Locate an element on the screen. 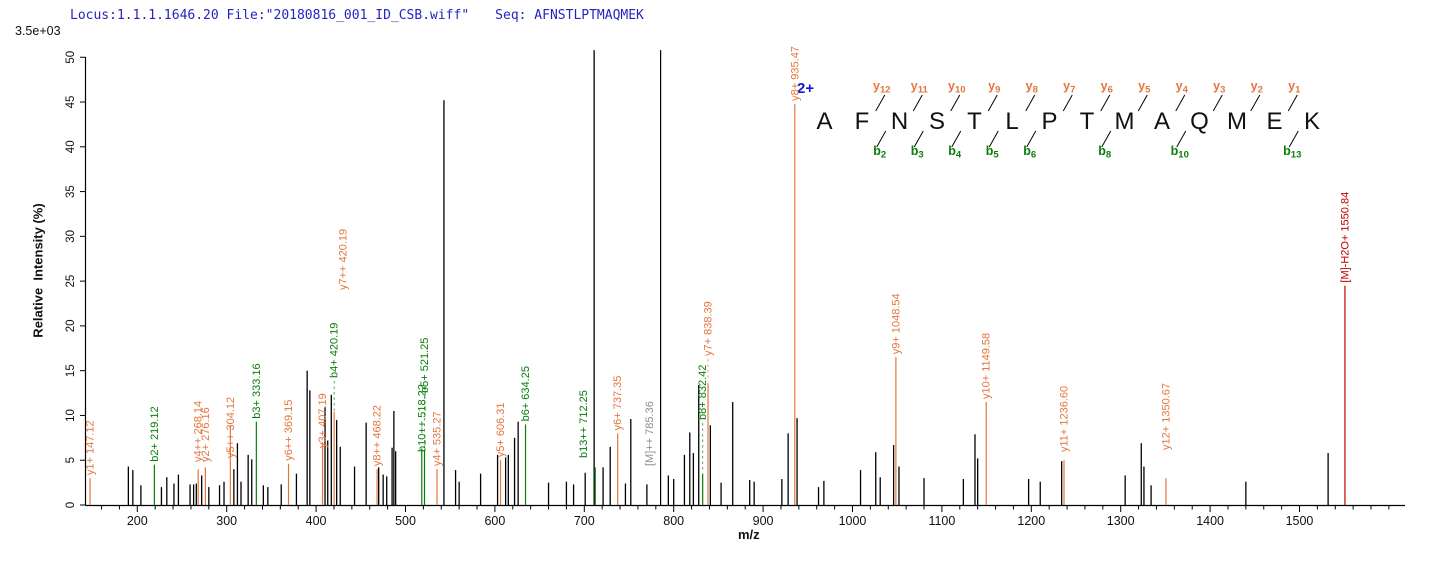 The height and width of the screenshot is (562, 1436). b-ion-label: b5 is located at coordinates (993, 152).